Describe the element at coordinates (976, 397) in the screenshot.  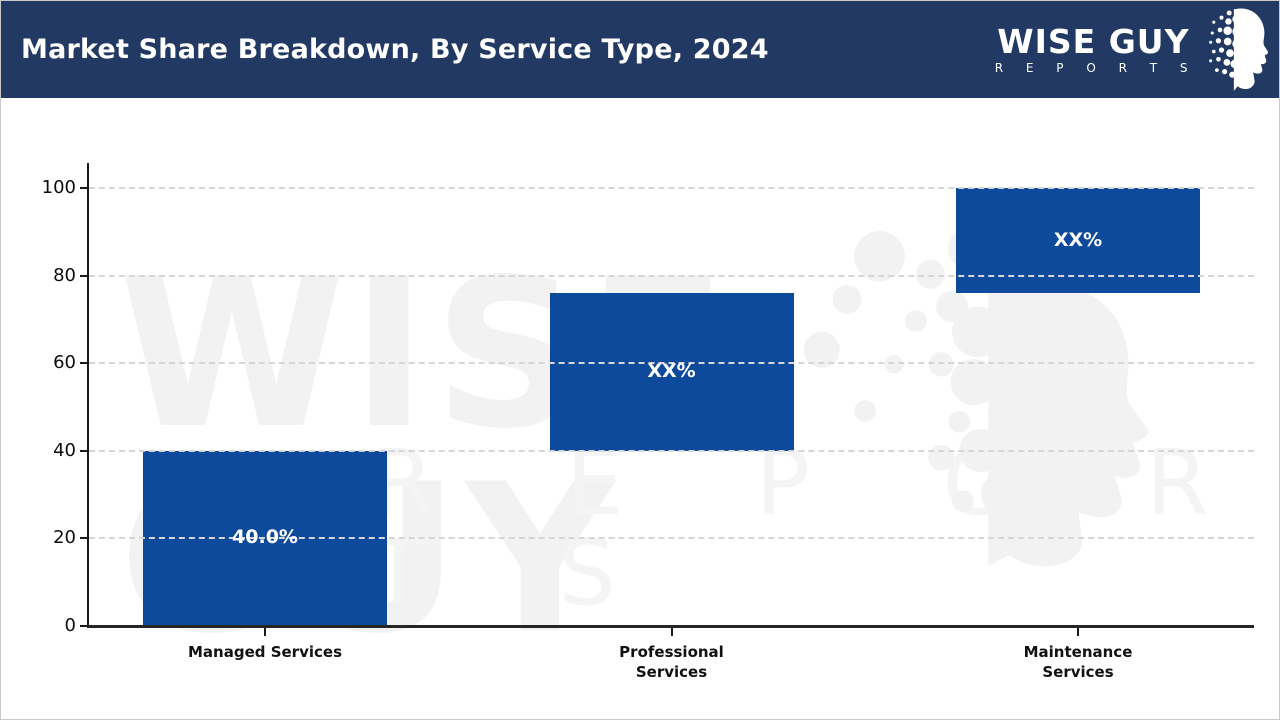
I see `watermark-face-icon` at that location.